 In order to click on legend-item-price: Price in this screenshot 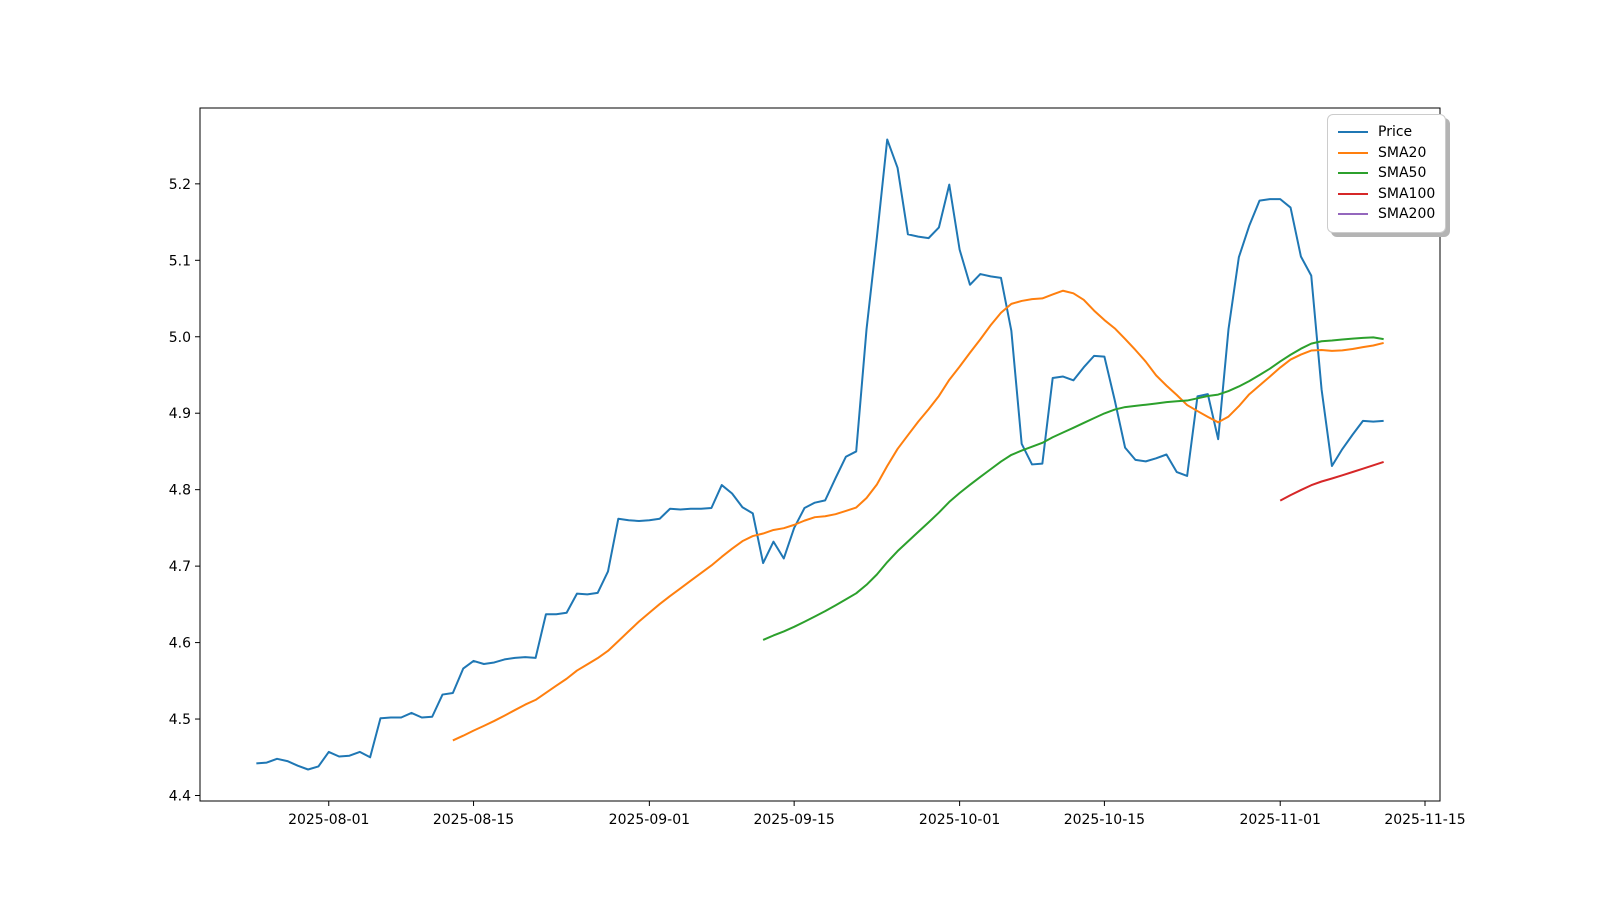, I will do `click(1386, 132)`.